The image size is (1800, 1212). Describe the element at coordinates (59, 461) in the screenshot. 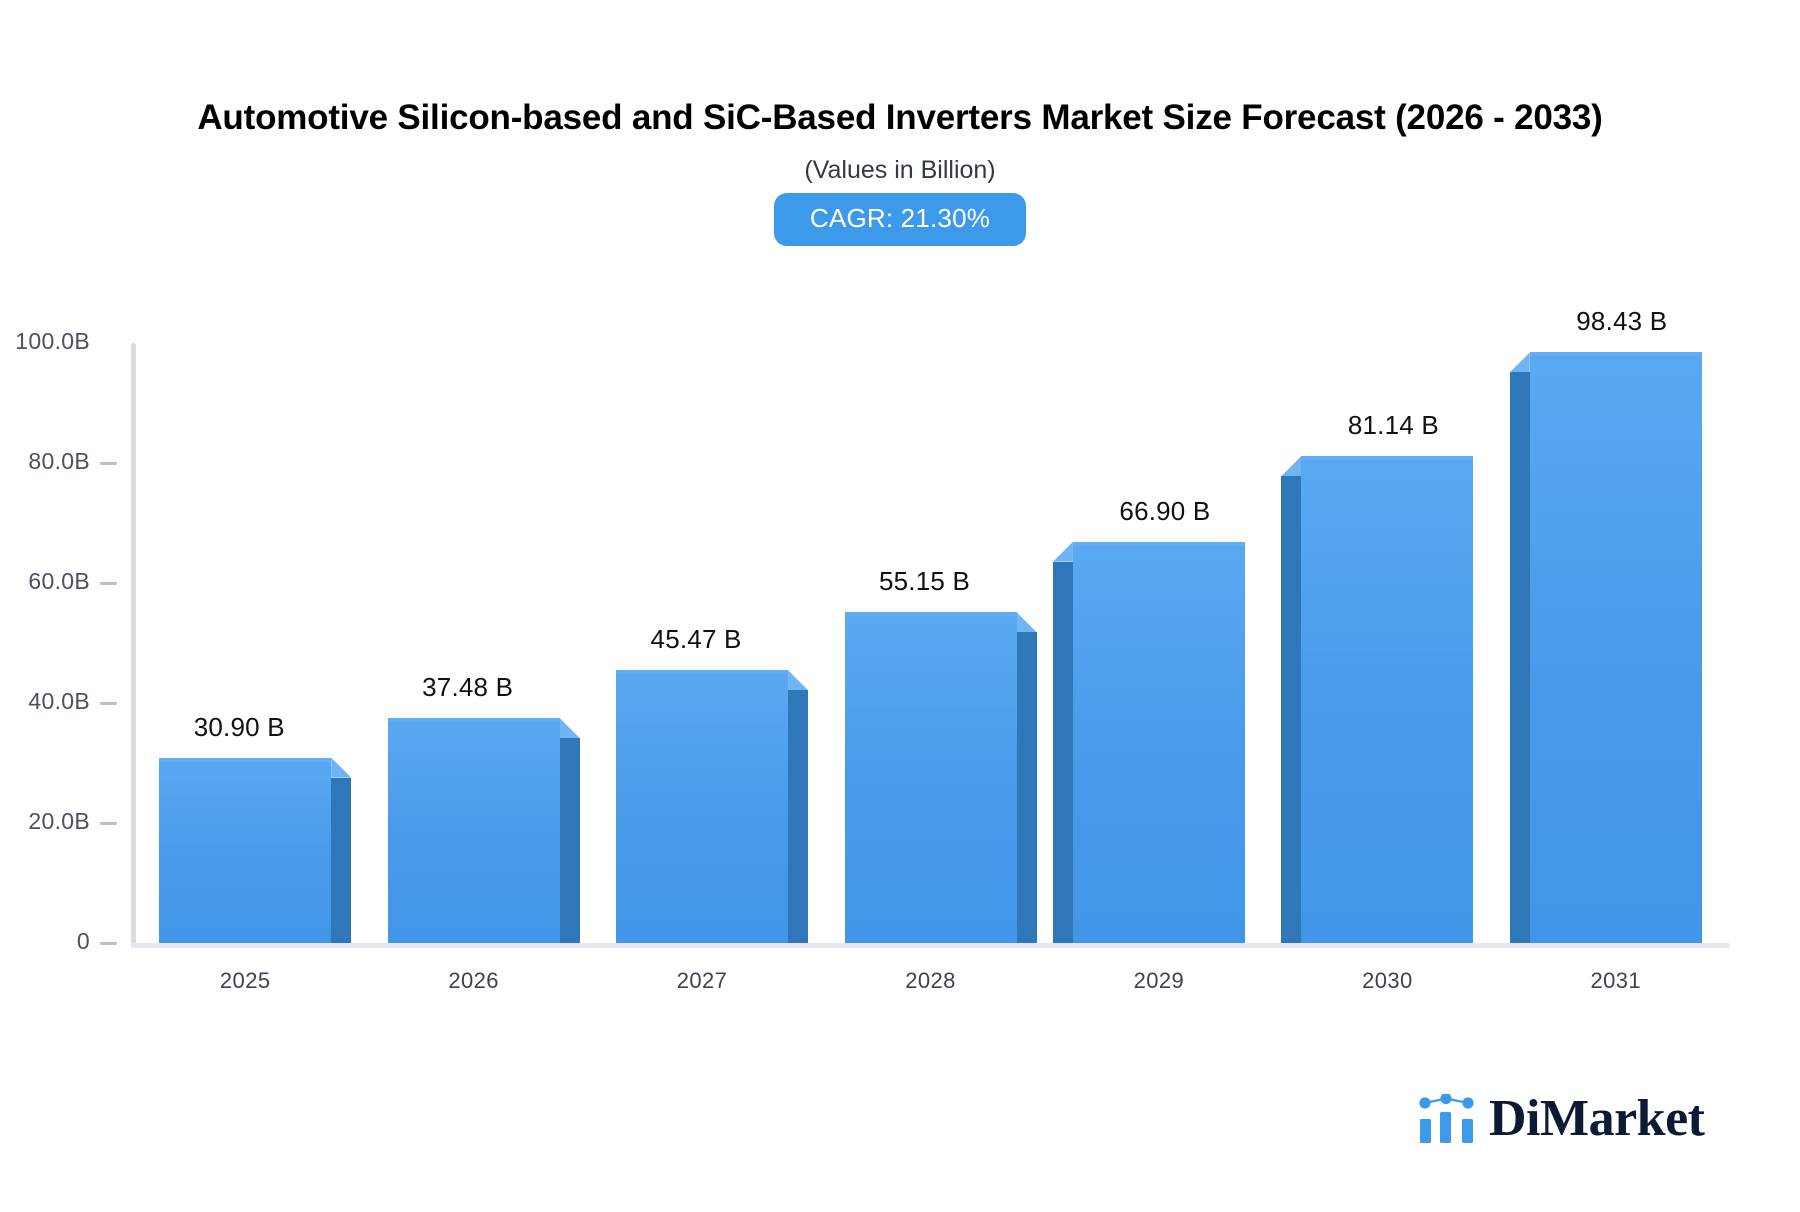

I see `y-axis-tick-label: 80.0B` at that location.